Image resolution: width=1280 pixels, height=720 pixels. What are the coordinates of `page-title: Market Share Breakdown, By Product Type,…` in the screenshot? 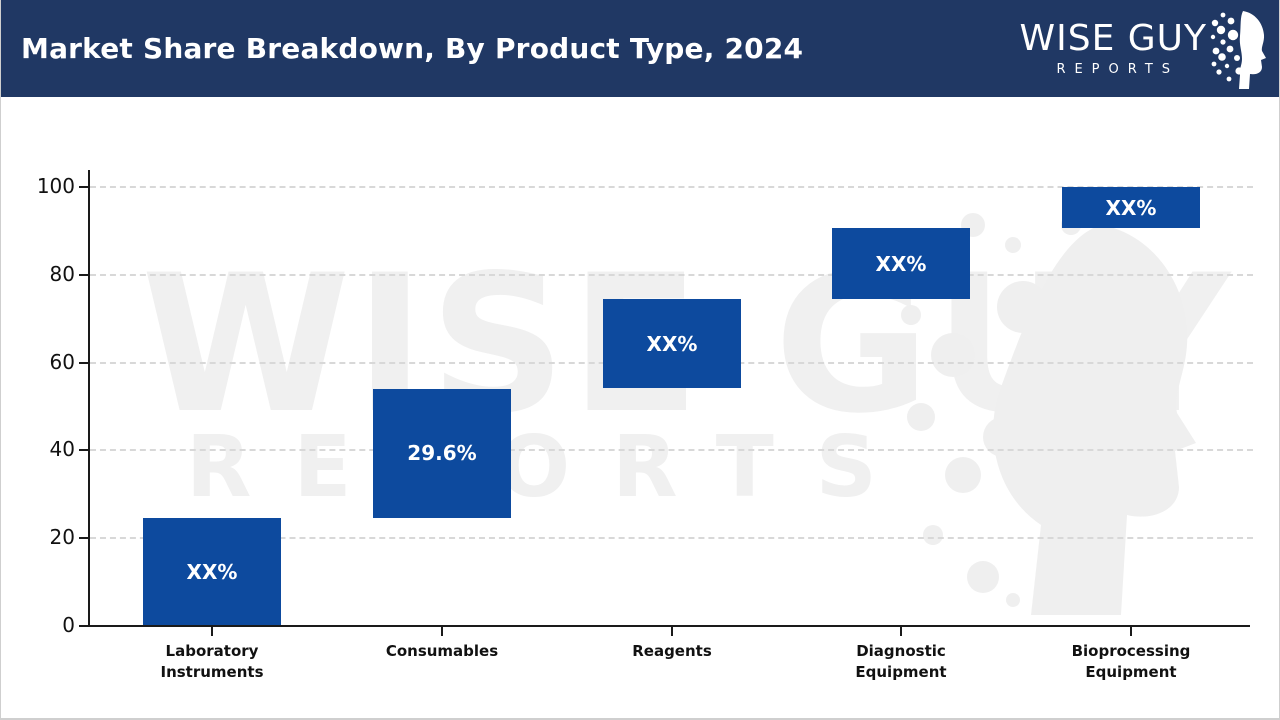 It's located at (412, 48).